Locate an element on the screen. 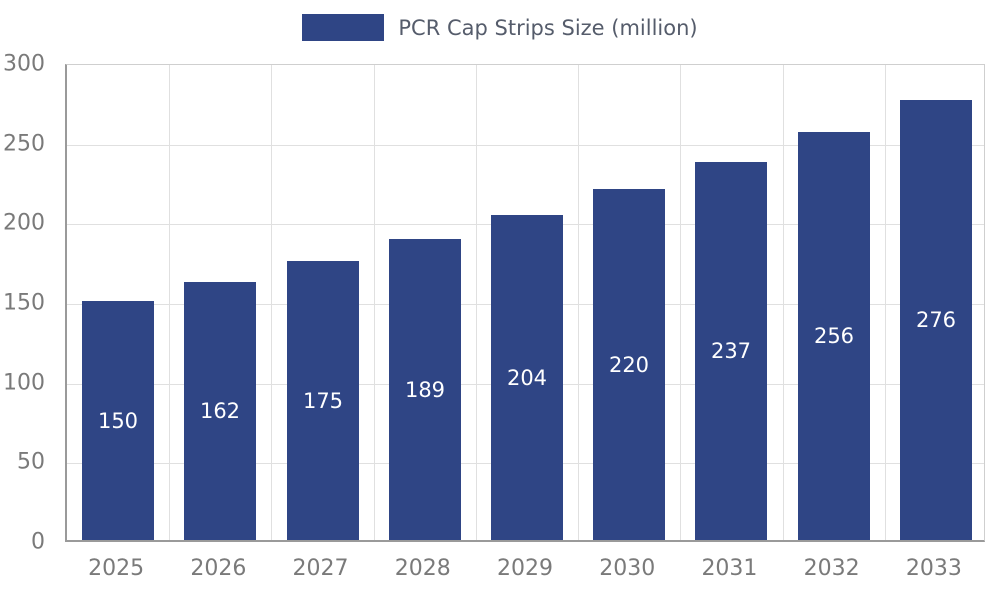 This screenshot has width=1000, height=600. bar-value-label: 150 is located at coordinates (118, 420).